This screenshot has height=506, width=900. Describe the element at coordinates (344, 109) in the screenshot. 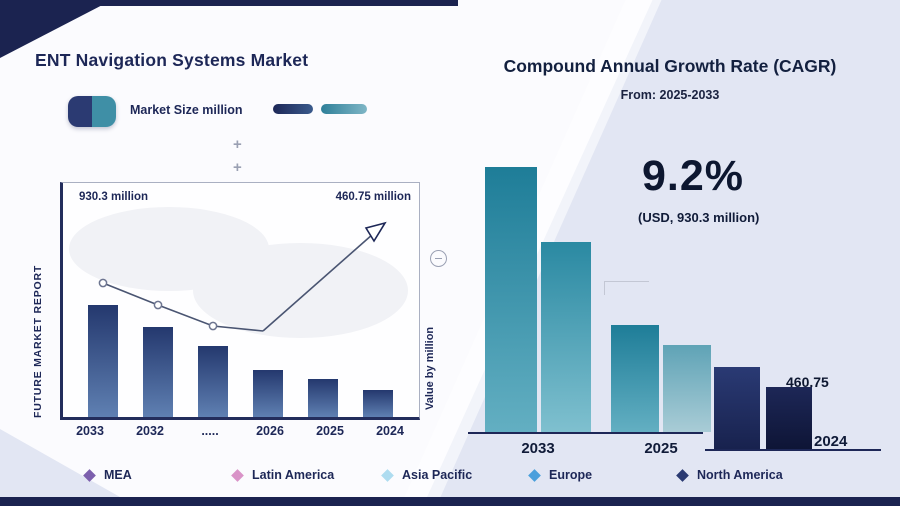

I see `legend-pill-teal` at that location.